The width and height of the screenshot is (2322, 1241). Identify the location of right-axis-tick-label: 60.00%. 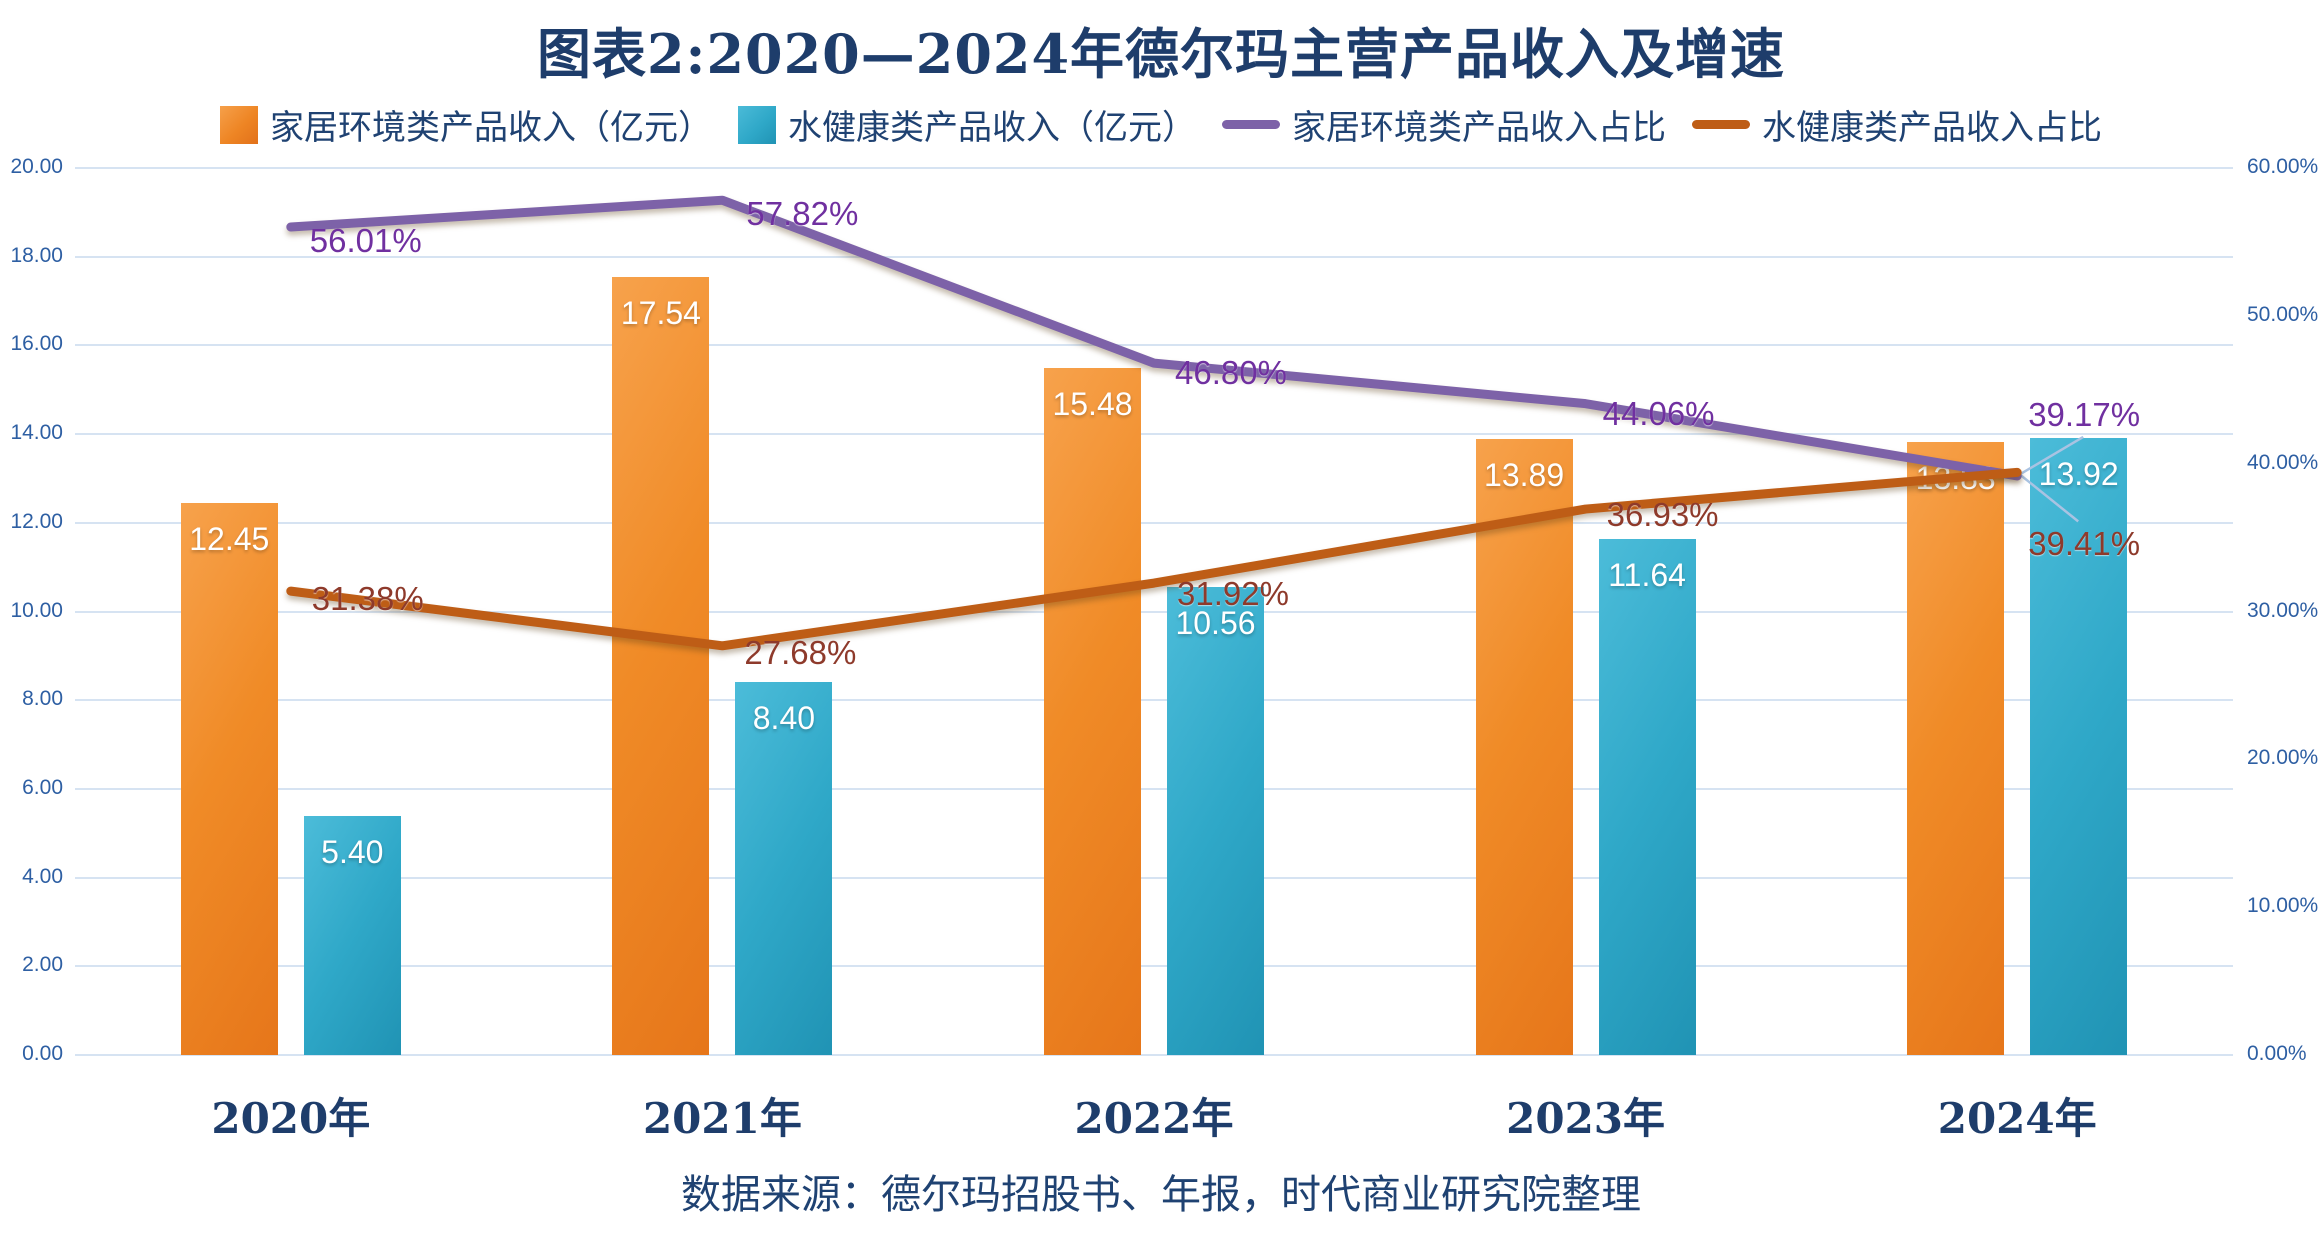
(2283, 166).